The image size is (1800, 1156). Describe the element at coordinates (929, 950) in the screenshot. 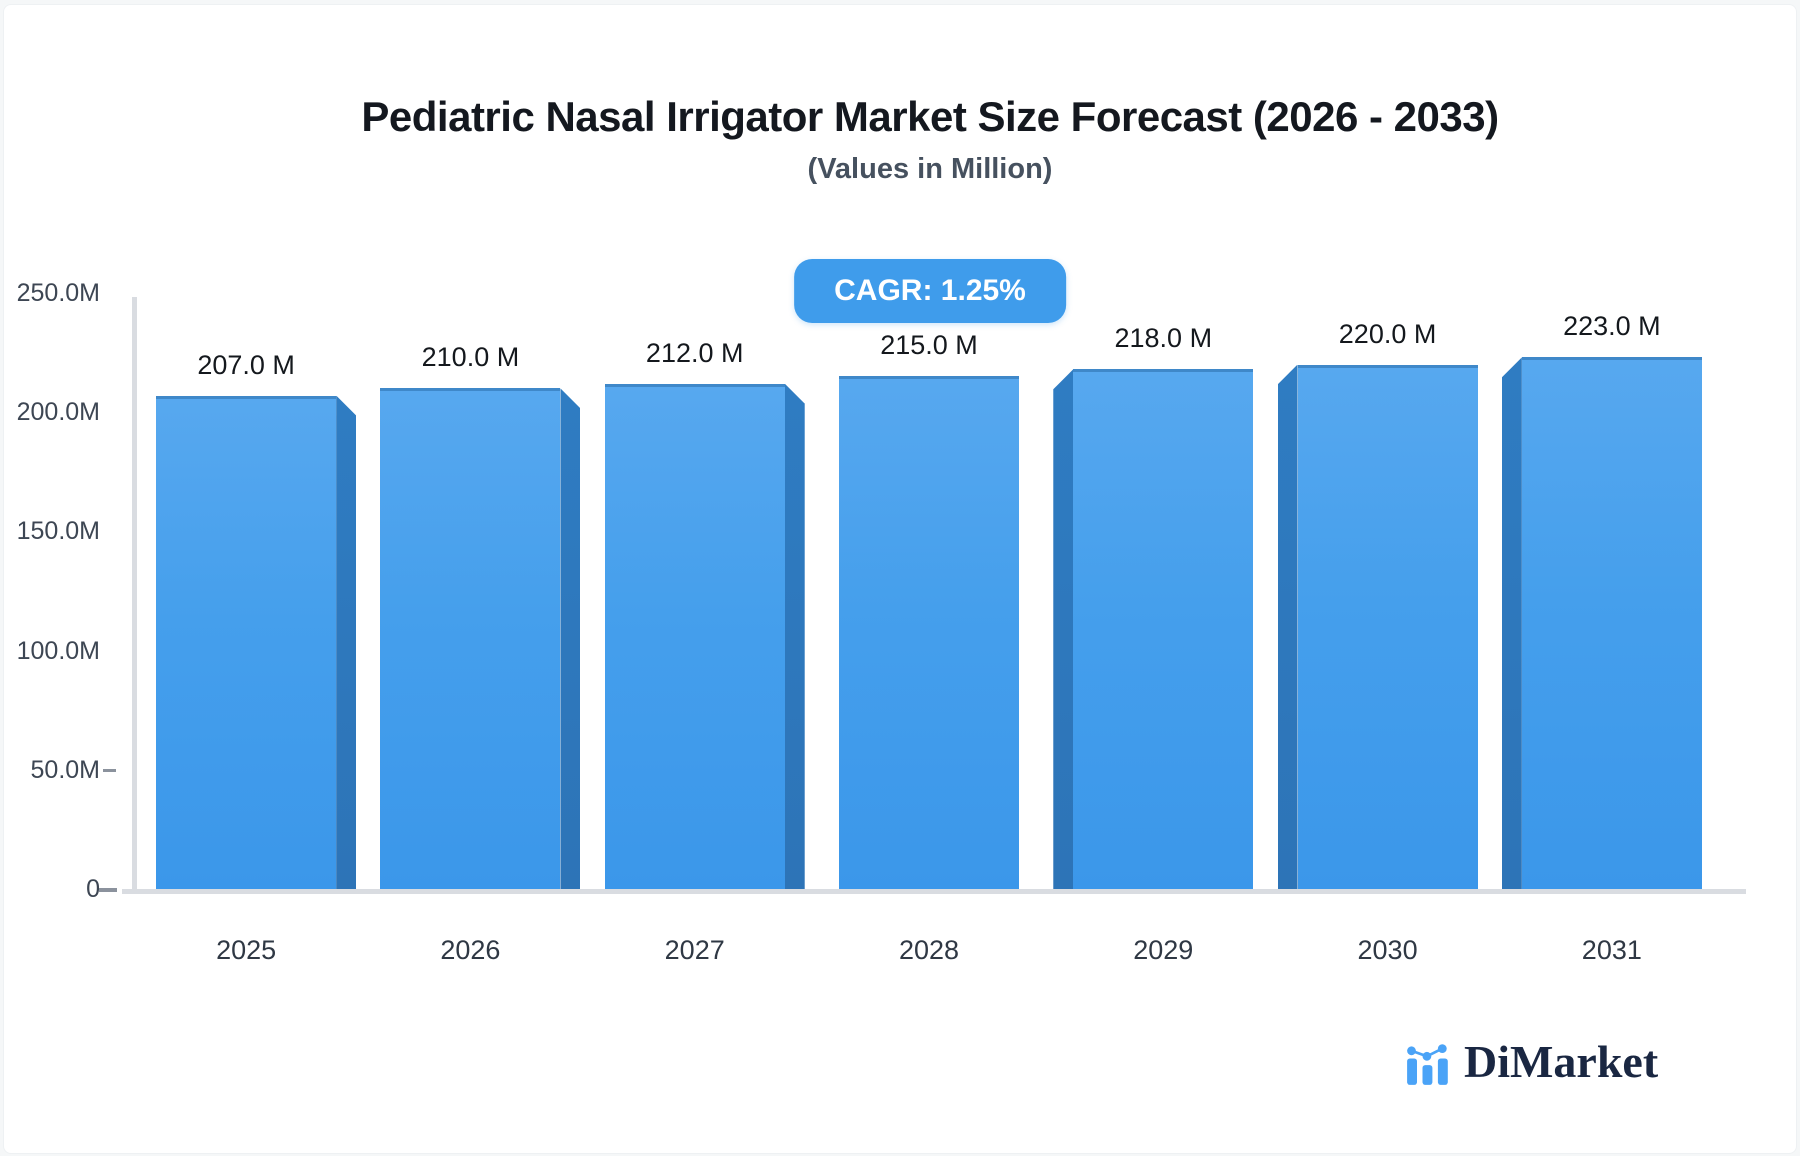

I see `x-axis-label: 2028` at that location.